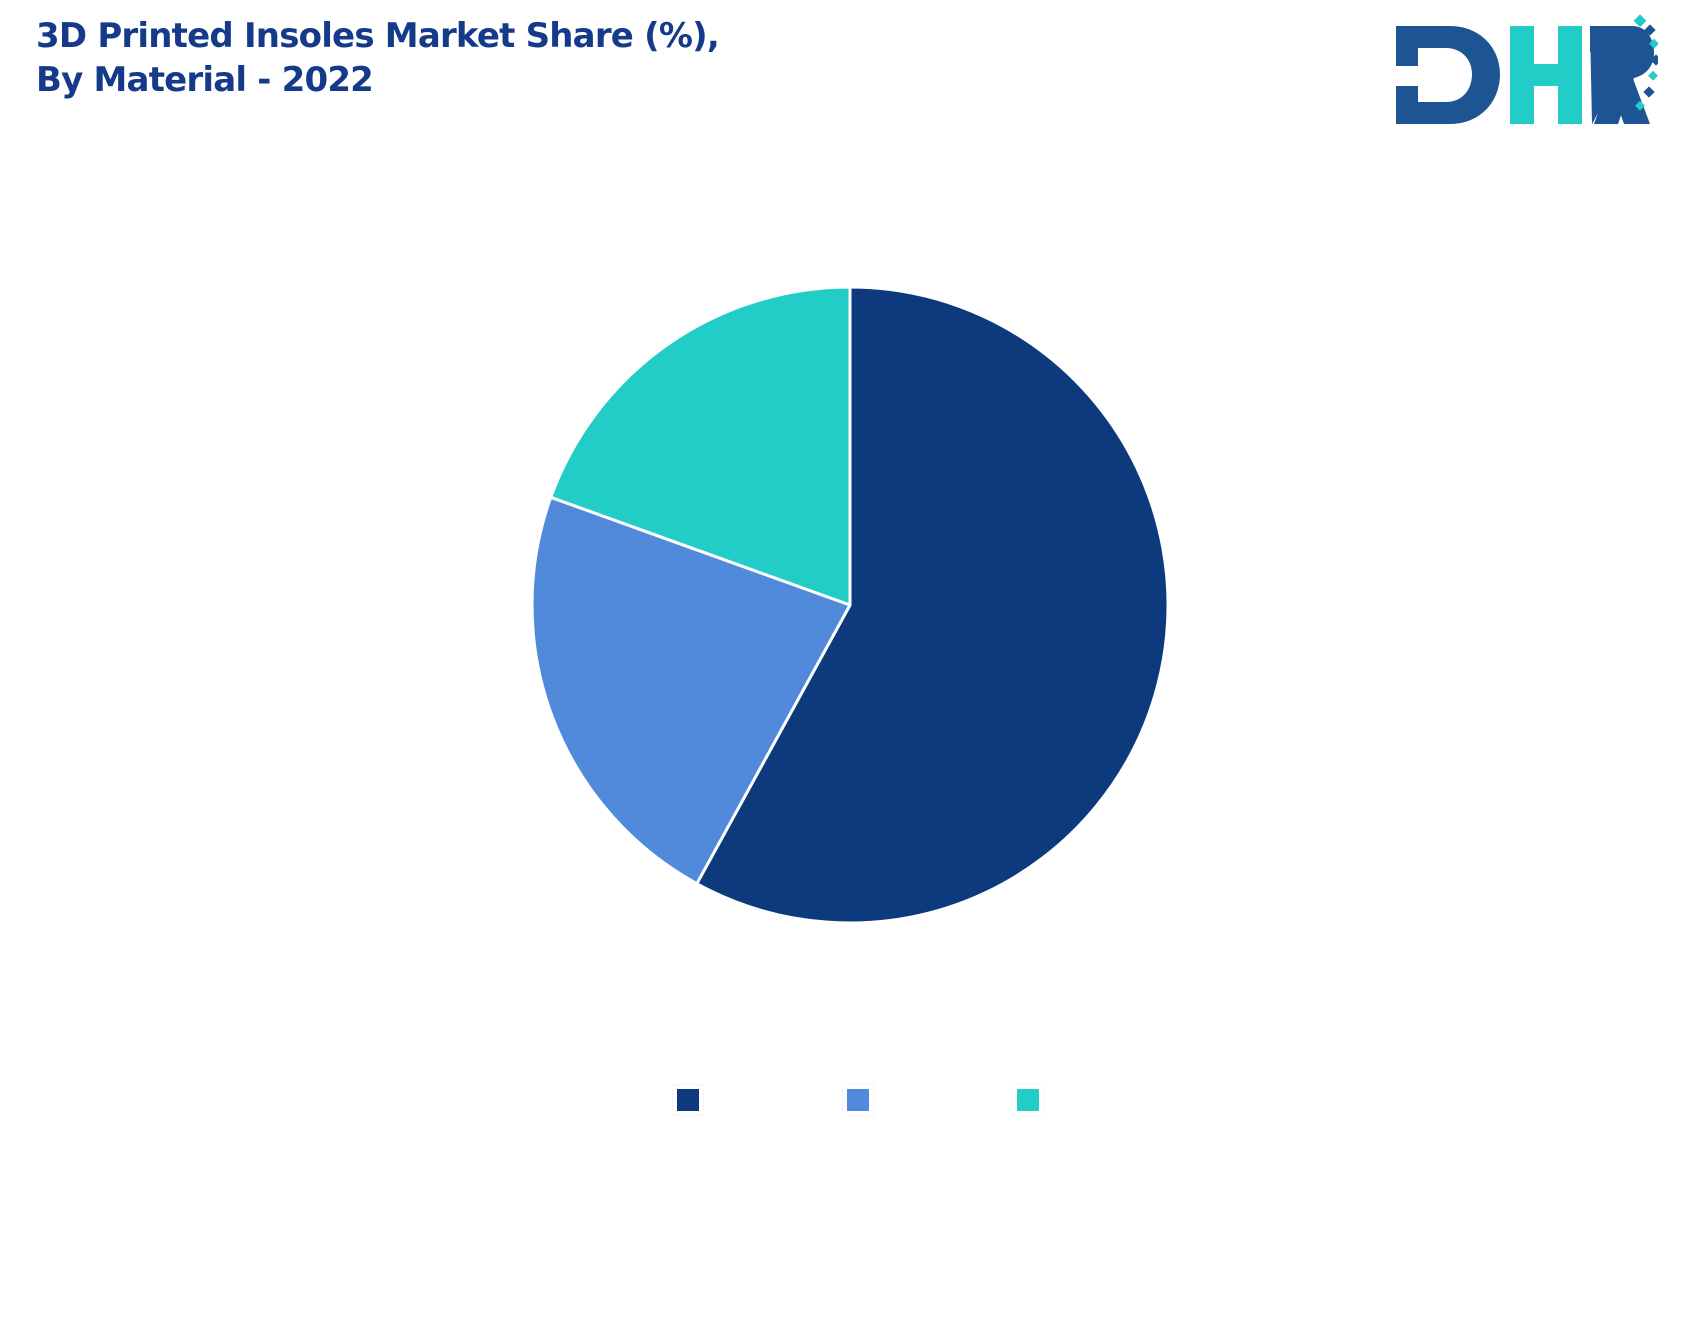 The height and width of the screenshot is (1333, 1686). What do you see at coordinates (378, 36) in the screenshot?
I see `page-title-line-1: 3D Printed Insoles Market Share (%),` at bounding box center [378, 36].